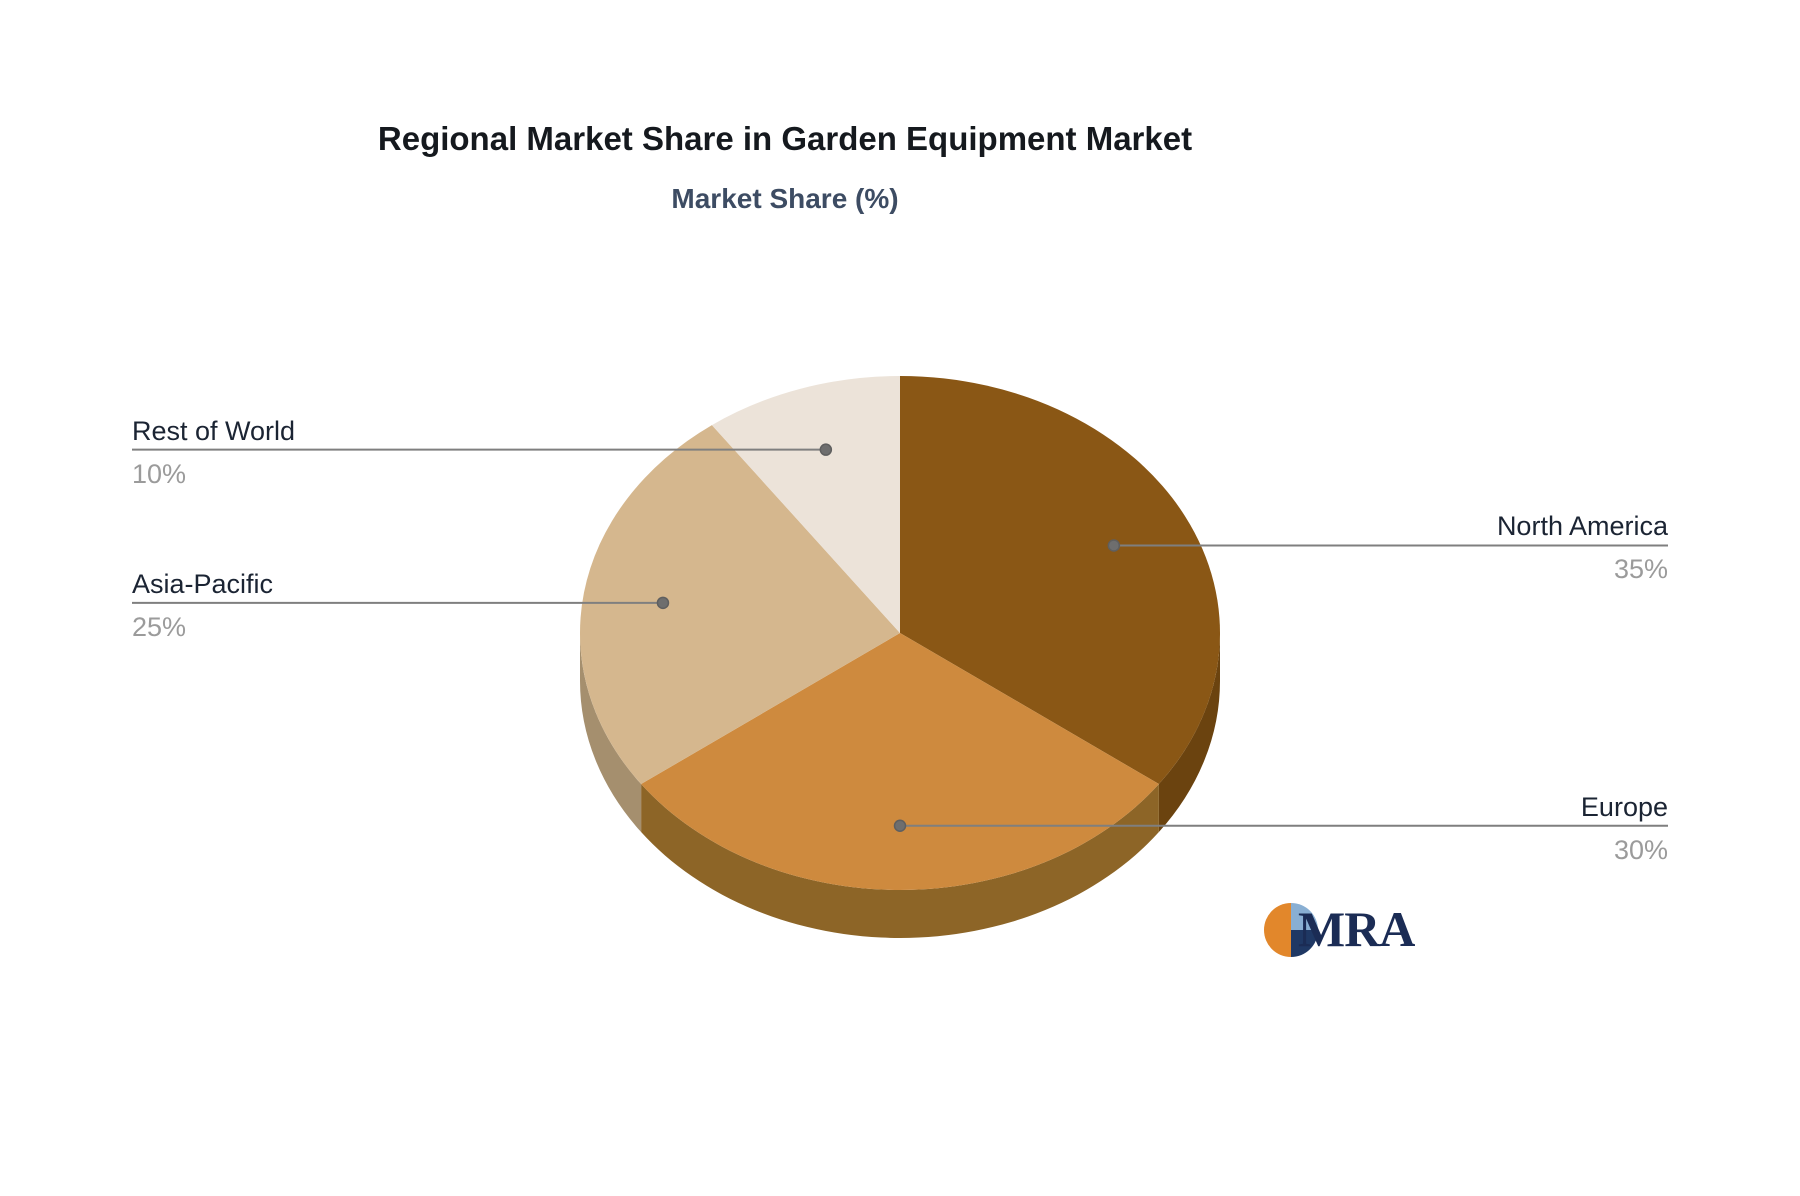 The width and height of the screenshot is (1800, 1196). I want to click on pie-slice-asia-pacific, so click(740, 605).